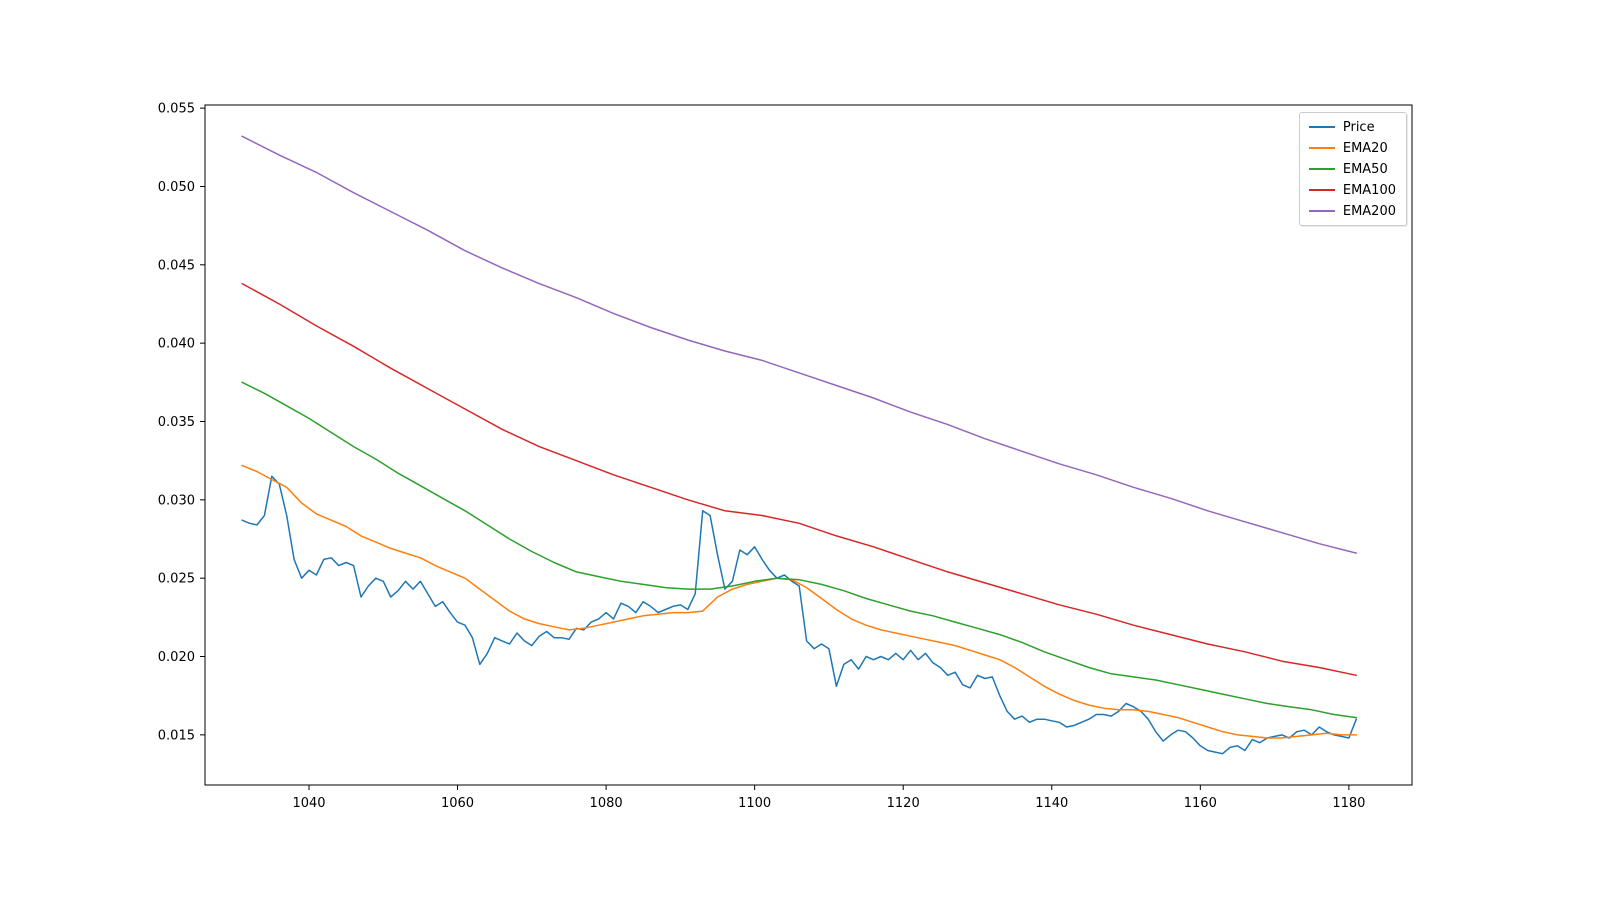 The height and width of the screenshot is (900, 1600). What do you see at coordinates (176, 422) in the screenshot?
I see `y-tick-label: 0.035` at bounding box center [176, 422].